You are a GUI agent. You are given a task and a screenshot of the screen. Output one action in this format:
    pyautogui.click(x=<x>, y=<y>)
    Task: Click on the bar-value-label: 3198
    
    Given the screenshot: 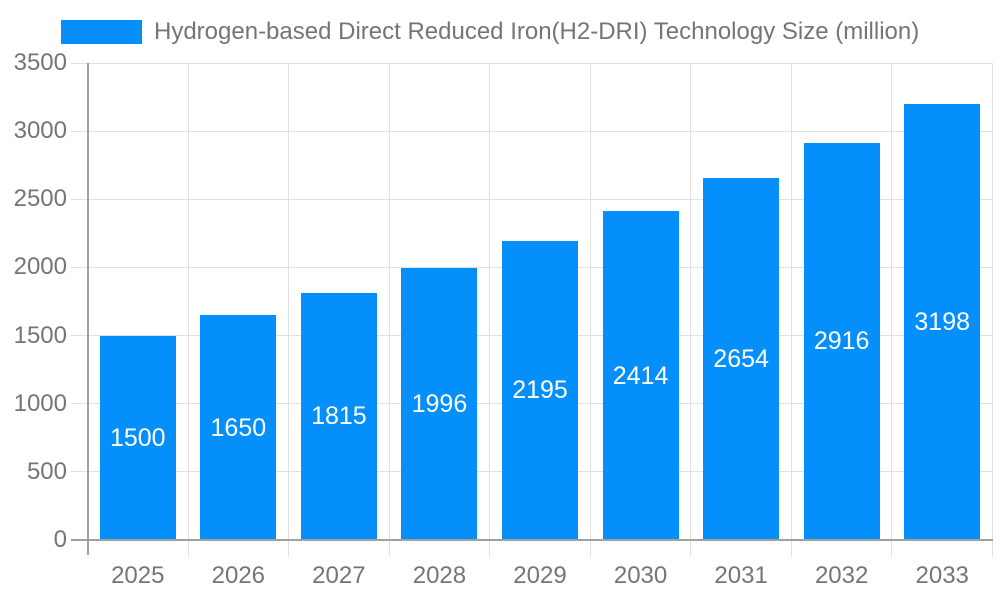 What is the action you would take?
    pyautogui.click(x=942, y=322)
    